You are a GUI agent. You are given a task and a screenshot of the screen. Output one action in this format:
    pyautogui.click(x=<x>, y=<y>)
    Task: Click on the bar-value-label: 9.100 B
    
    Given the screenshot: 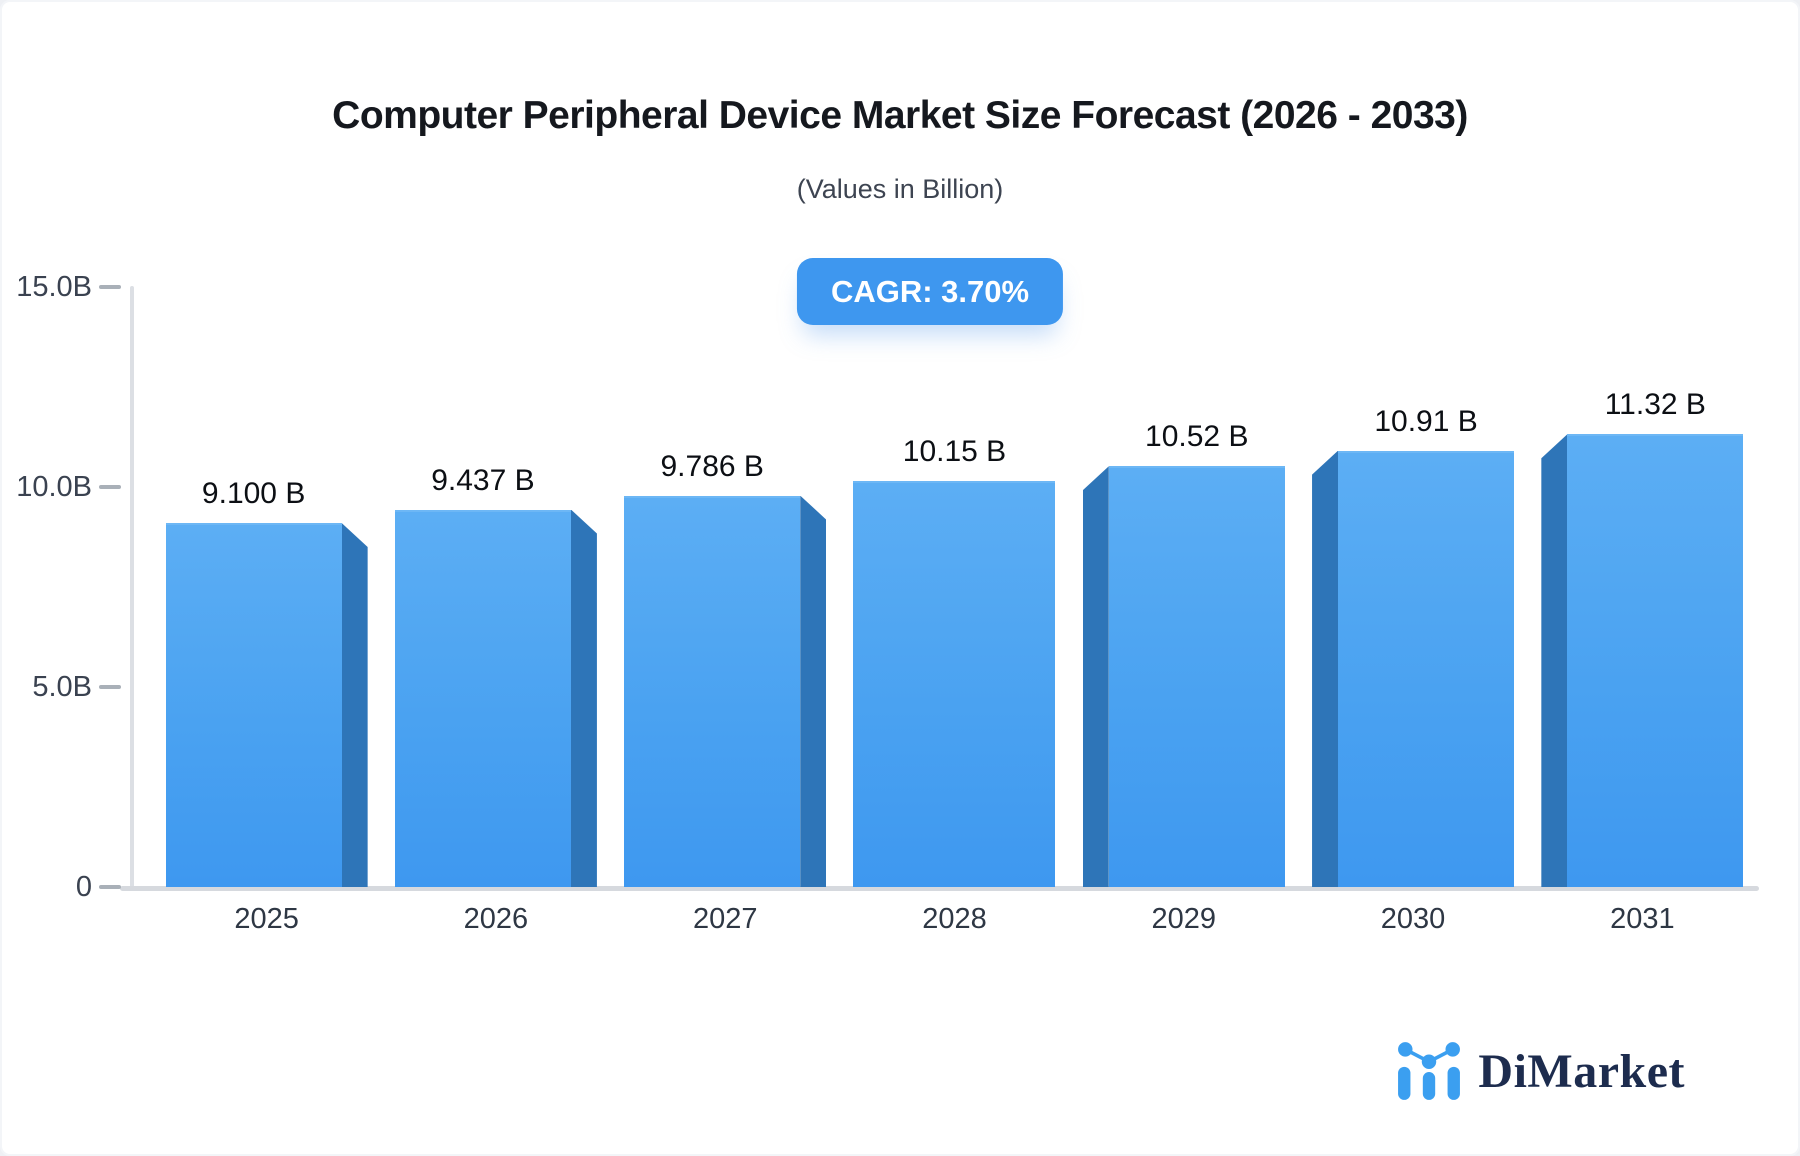 What is the action you would take?
    pyautogui.click(x=253, y=493)
    